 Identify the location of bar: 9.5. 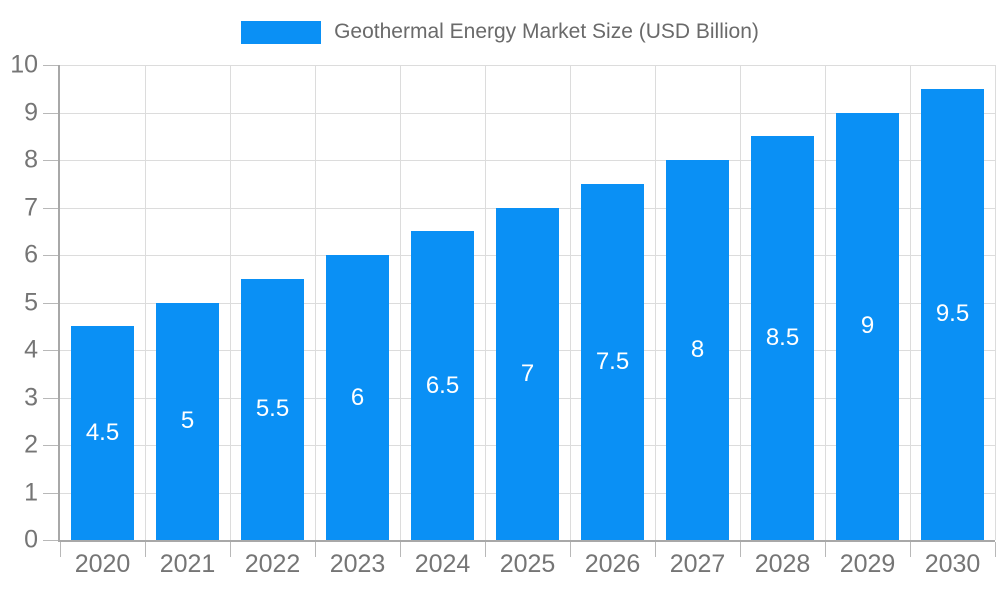
(952, 314).